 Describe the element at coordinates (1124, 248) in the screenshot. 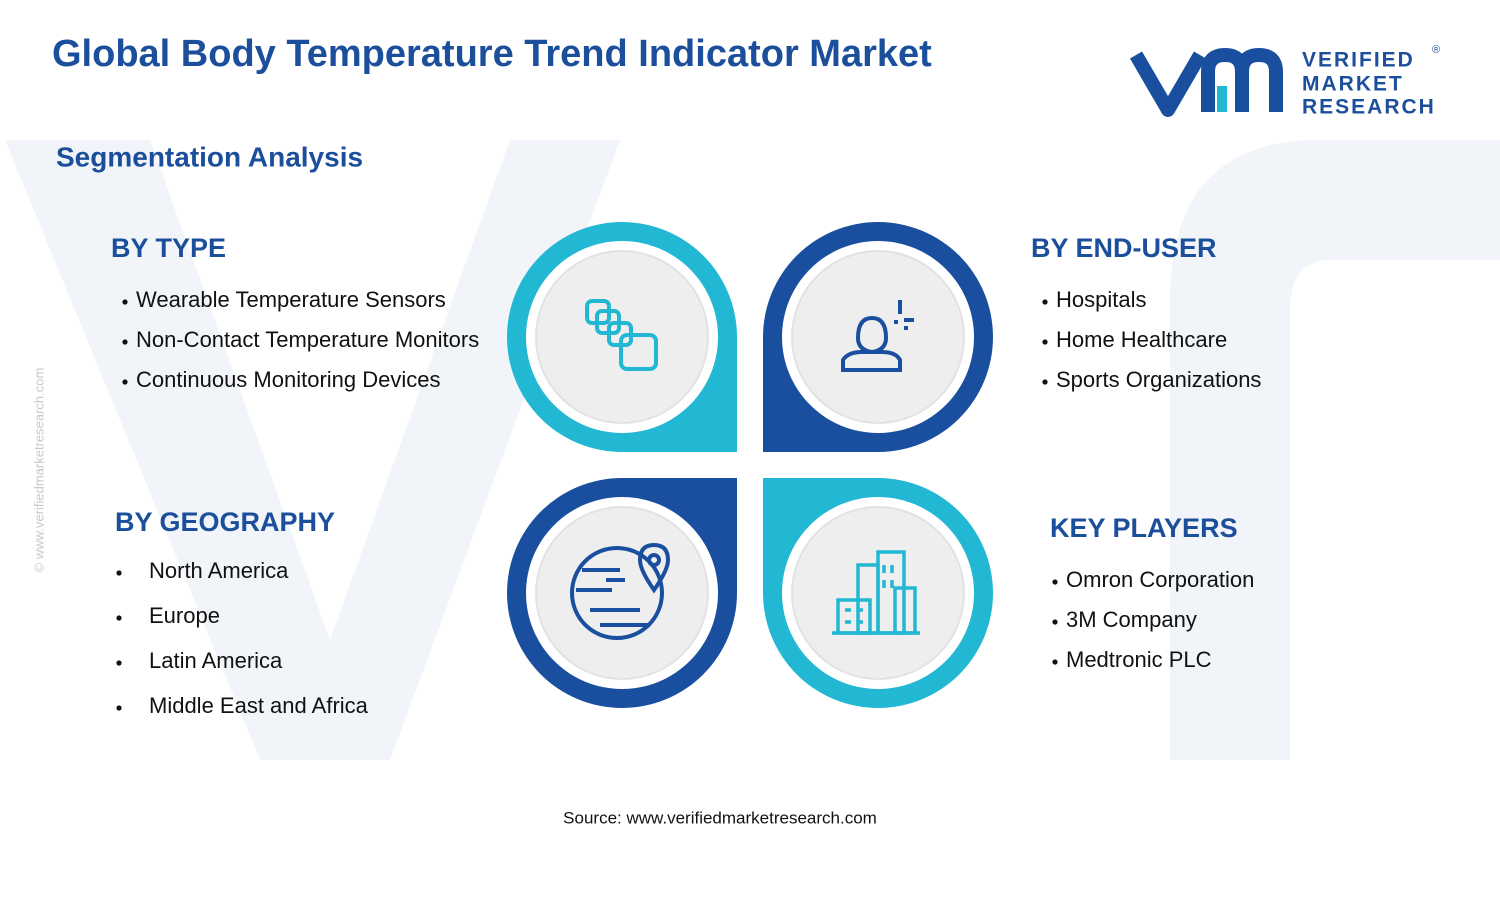

I see `segment-heading: BY END-USER` at that location.